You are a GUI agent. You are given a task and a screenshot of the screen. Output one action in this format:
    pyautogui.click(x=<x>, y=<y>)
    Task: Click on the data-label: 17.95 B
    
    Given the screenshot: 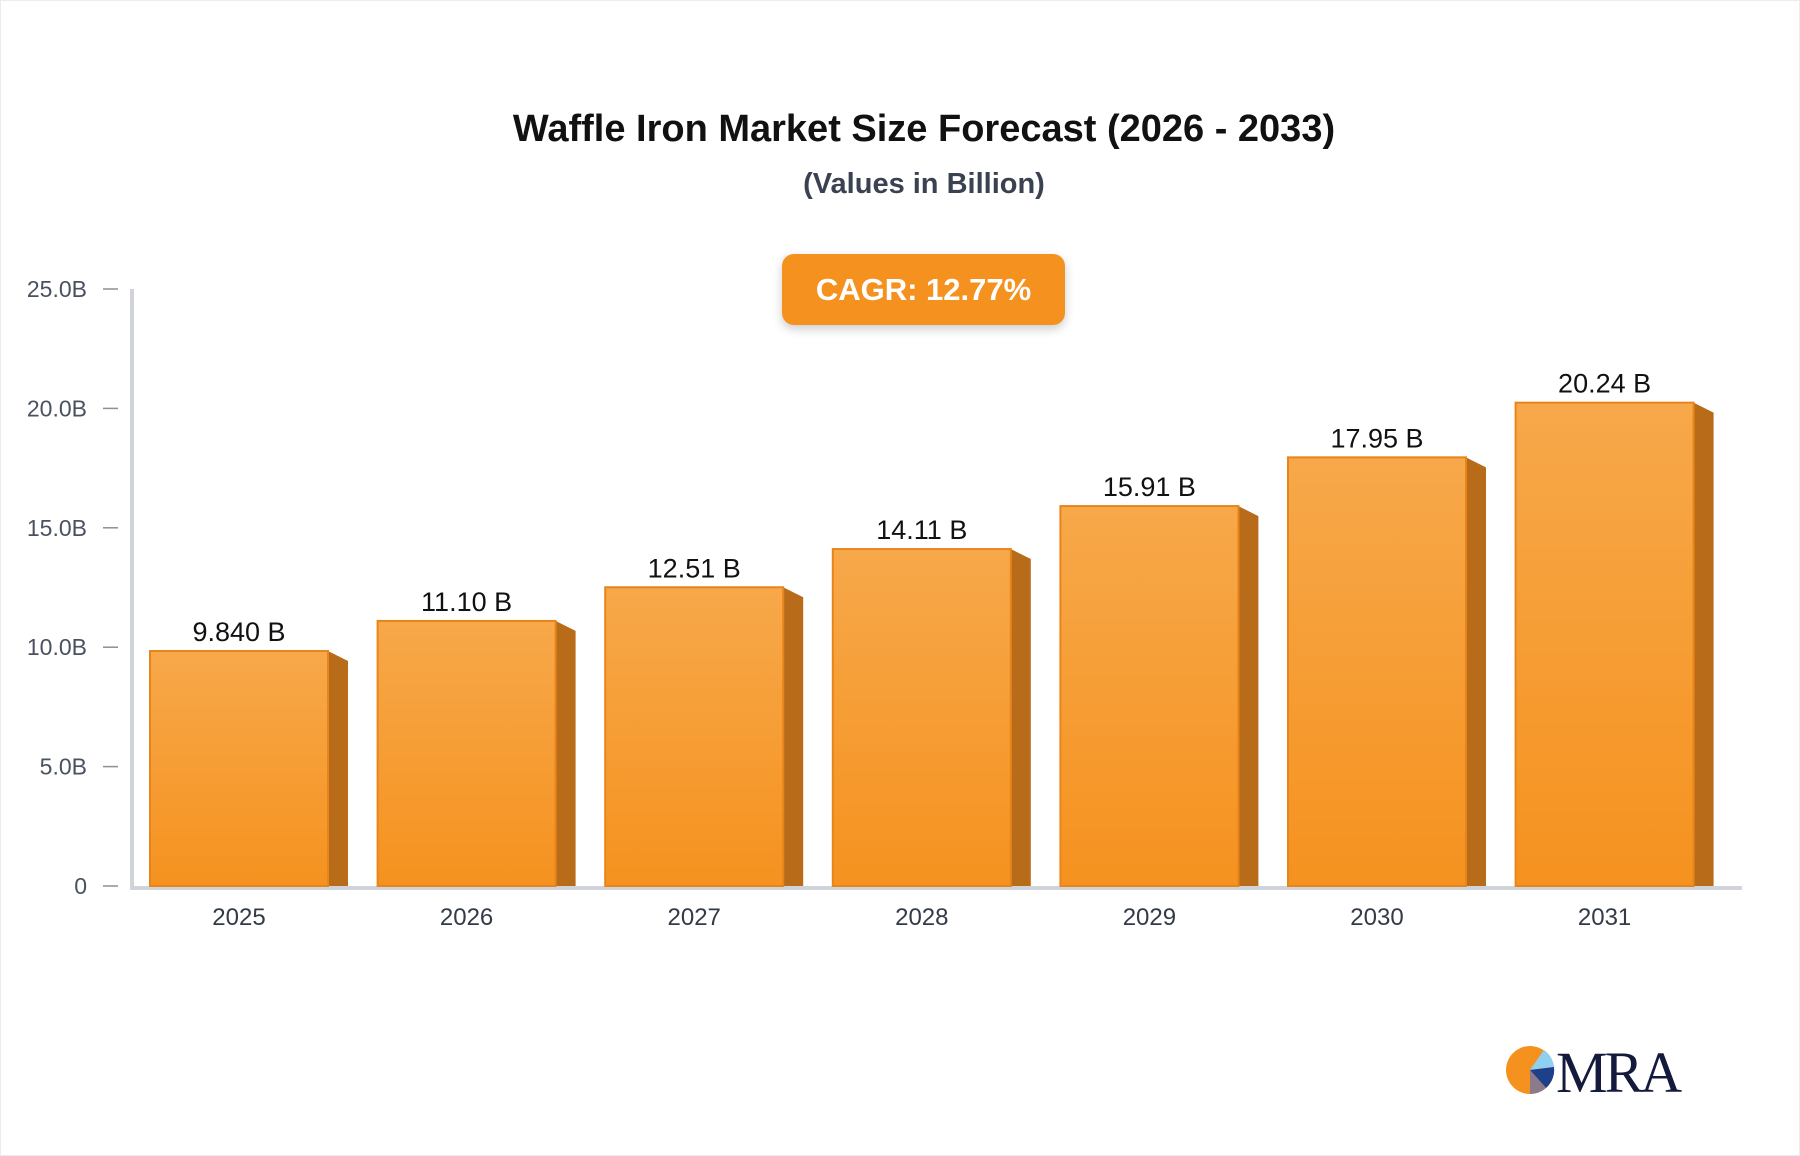 What is the action you would take?
    pyautogui.click(x=1376, y=438)
    